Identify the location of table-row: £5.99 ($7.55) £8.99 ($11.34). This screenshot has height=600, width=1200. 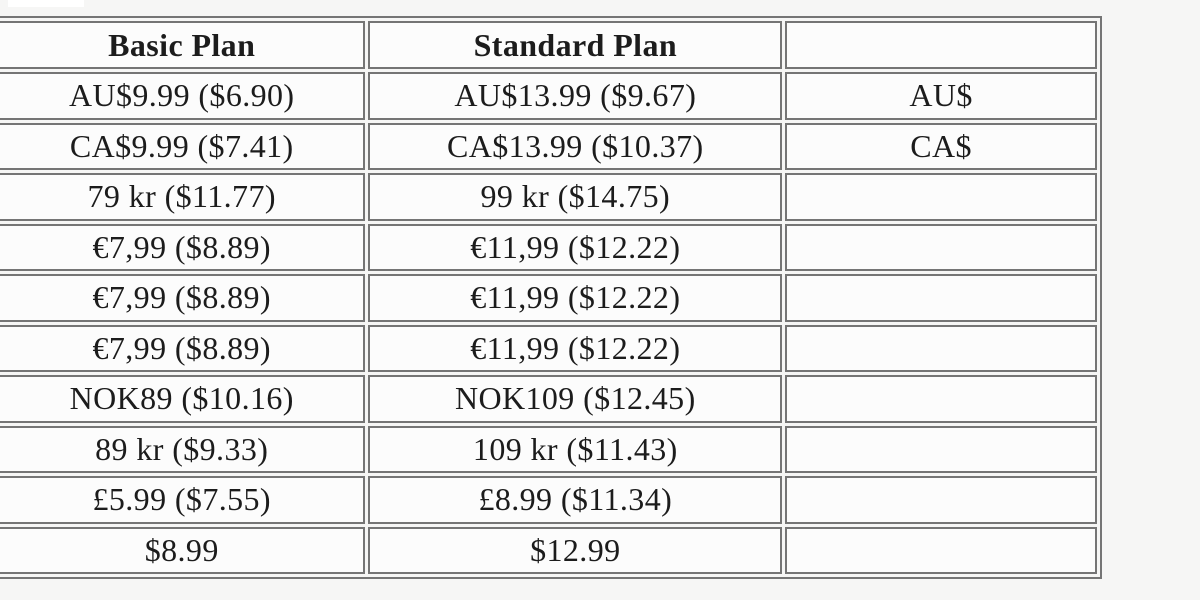
(548, 500).